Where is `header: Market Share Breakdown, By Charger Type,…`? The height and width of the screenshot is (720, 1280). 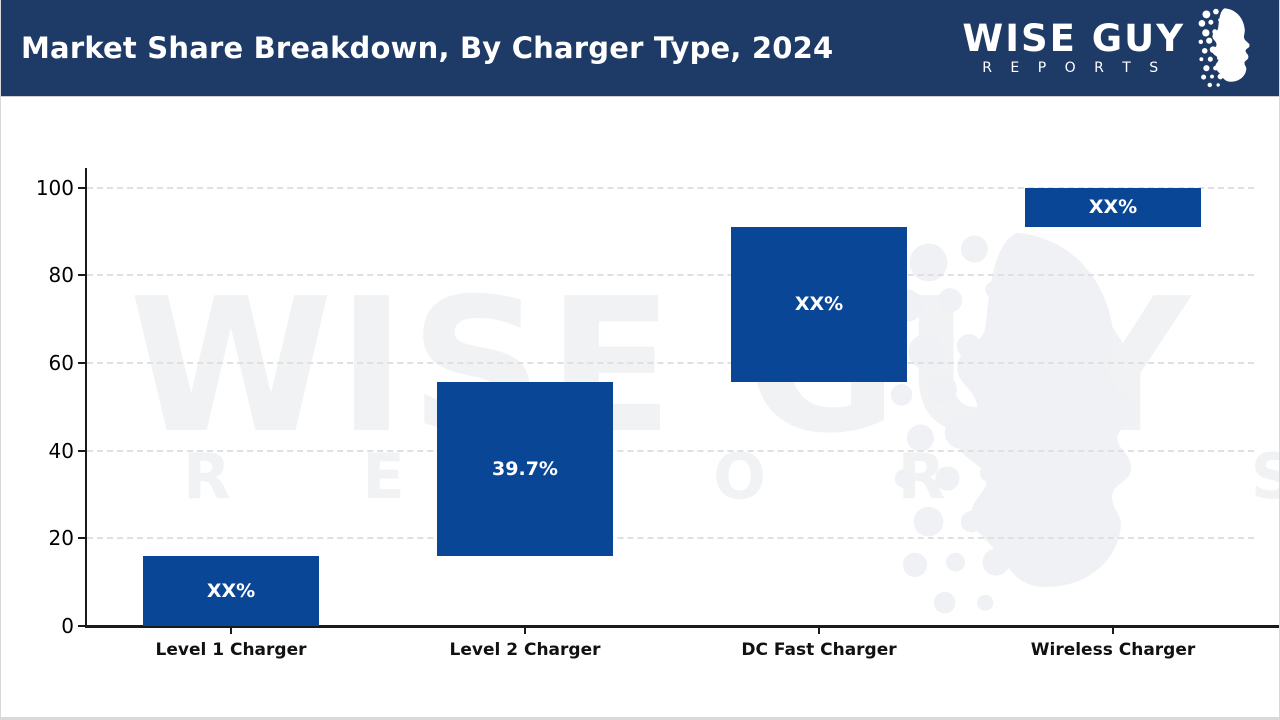
header: Market Share Breakdown, By Charger Type,… is located at coordinates (640, 48).